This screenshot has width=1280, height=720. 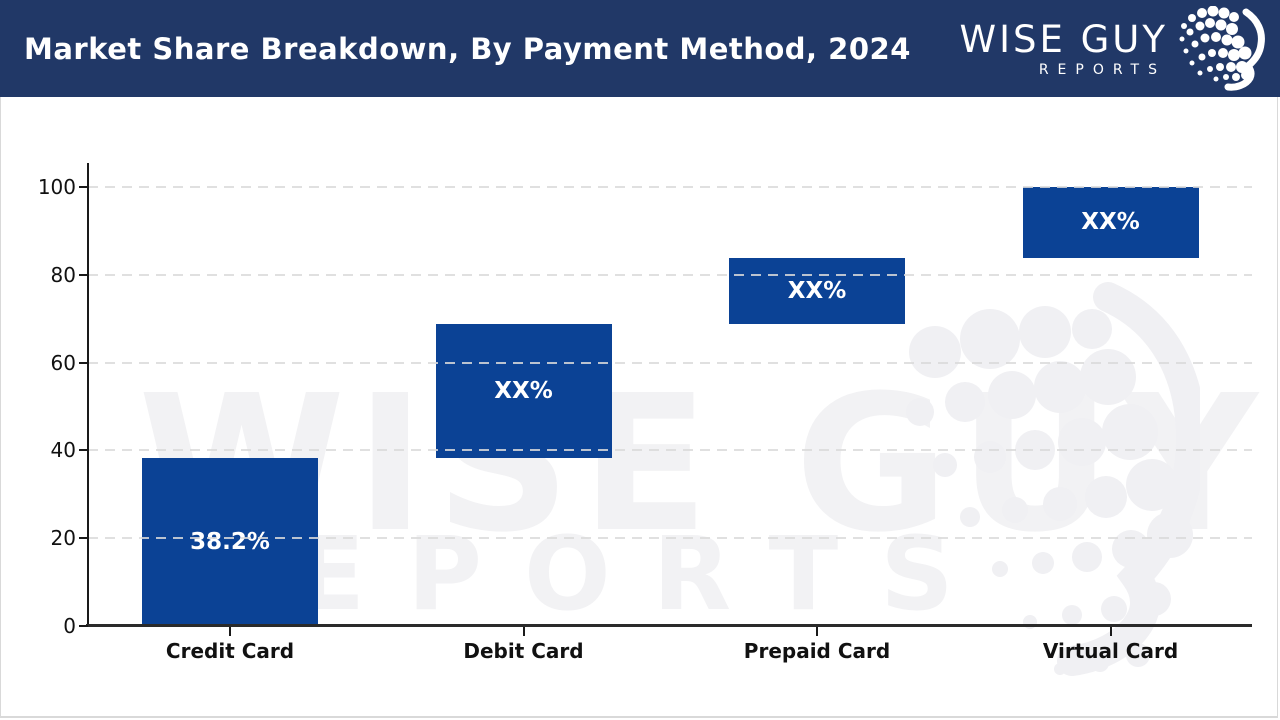 I want to click on bar-prepaid-card: XX%, so click(x=817, y=290).